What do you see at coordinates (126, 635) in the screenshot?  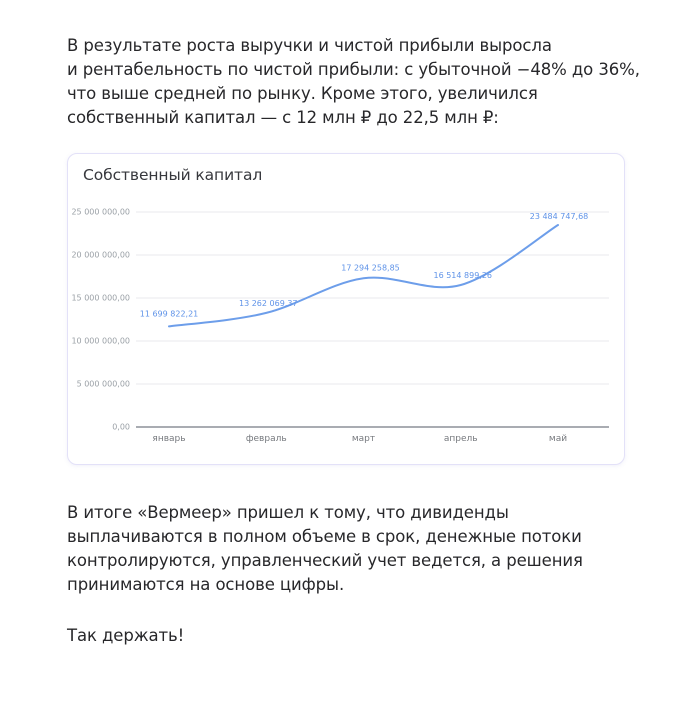 I see `closing-line: Так держать!` at bounding box center [126, 635].